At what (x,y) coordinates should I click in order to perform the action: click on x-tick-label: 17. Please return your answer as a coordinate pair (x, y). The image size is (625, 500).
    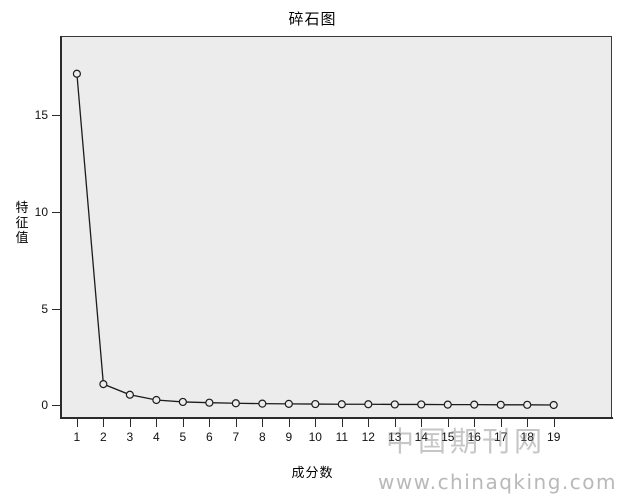
    Looking at the image, I should click on (501, 437).